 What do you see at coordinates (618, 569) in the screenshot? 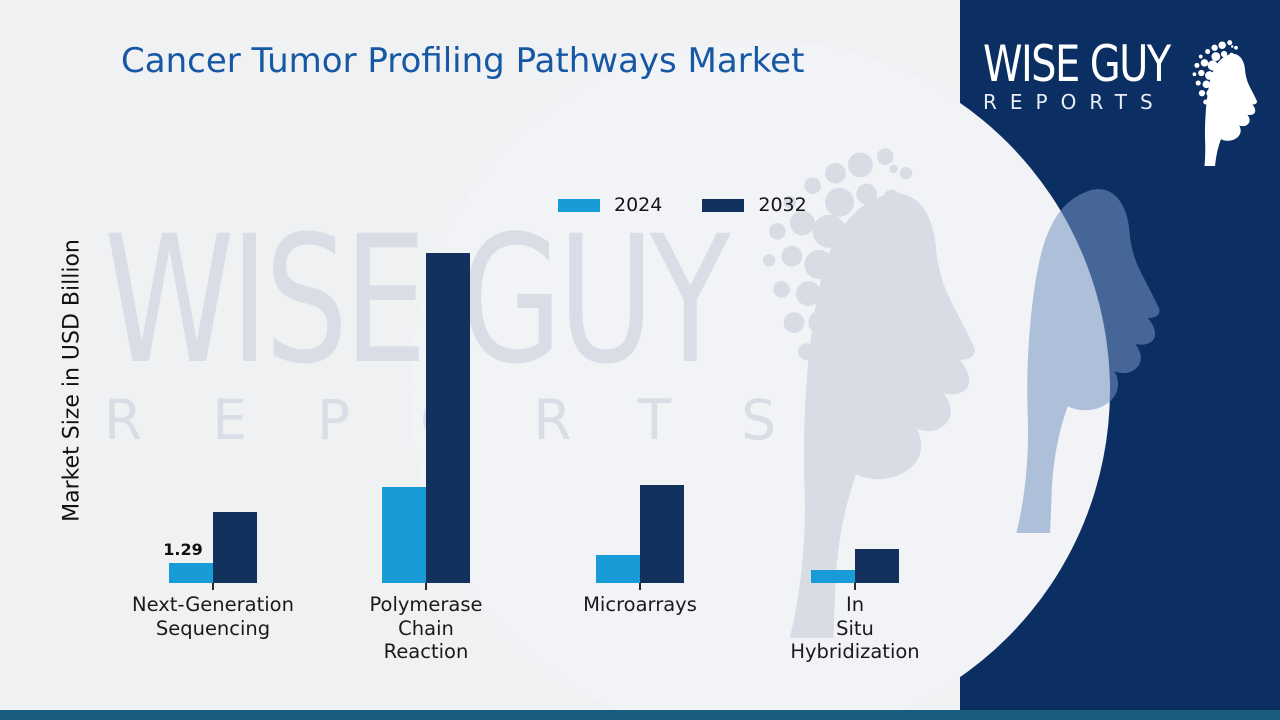
I see `bar-2024-microarrays` at bounding box center [618, 569].